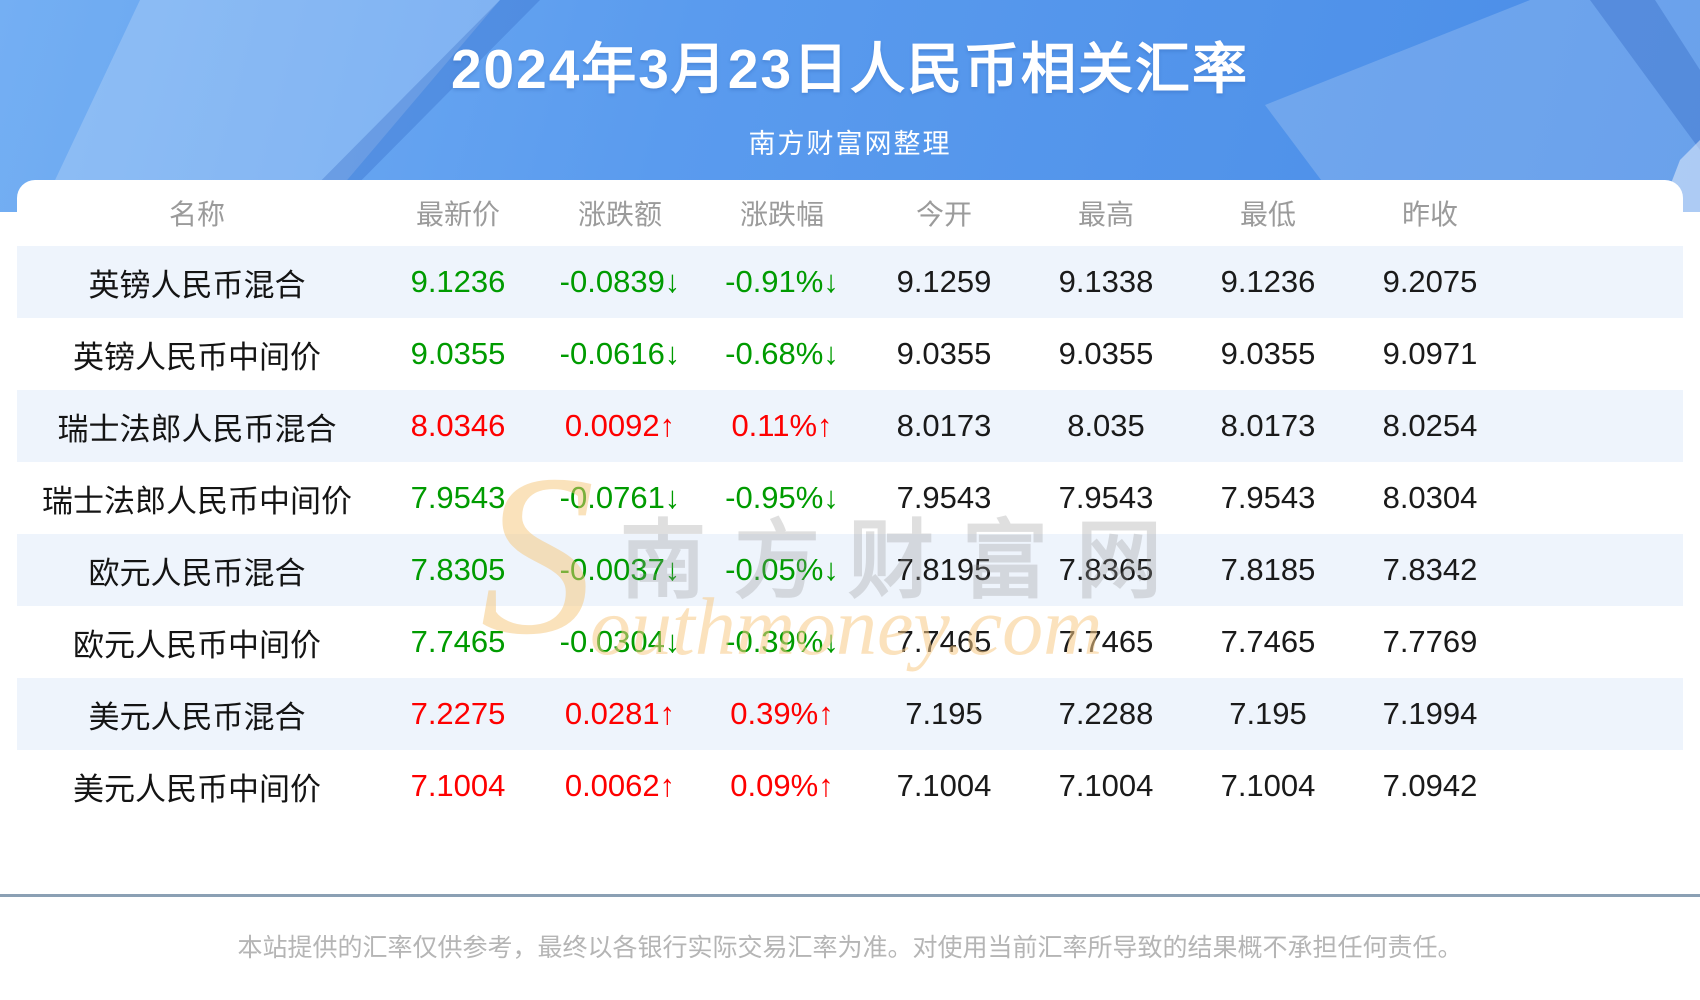  I want to click on low-price-cell: 7.7465, so click(1268, 641).